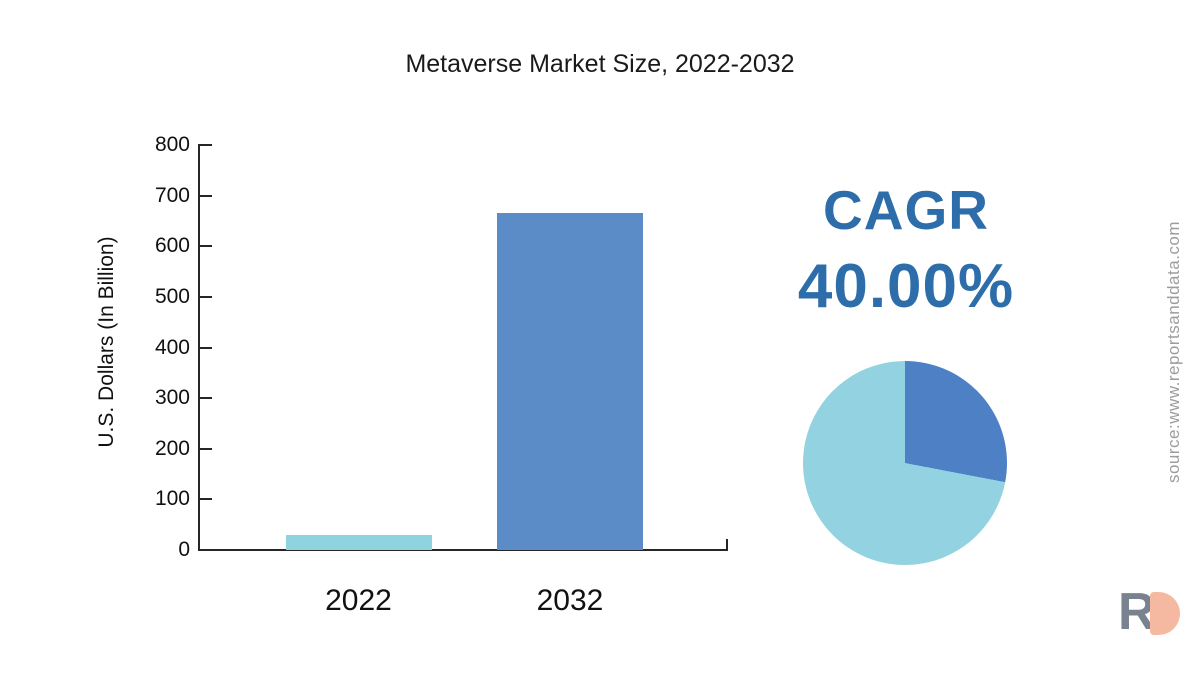  I want to click on bar-2022, so click(358, 542).